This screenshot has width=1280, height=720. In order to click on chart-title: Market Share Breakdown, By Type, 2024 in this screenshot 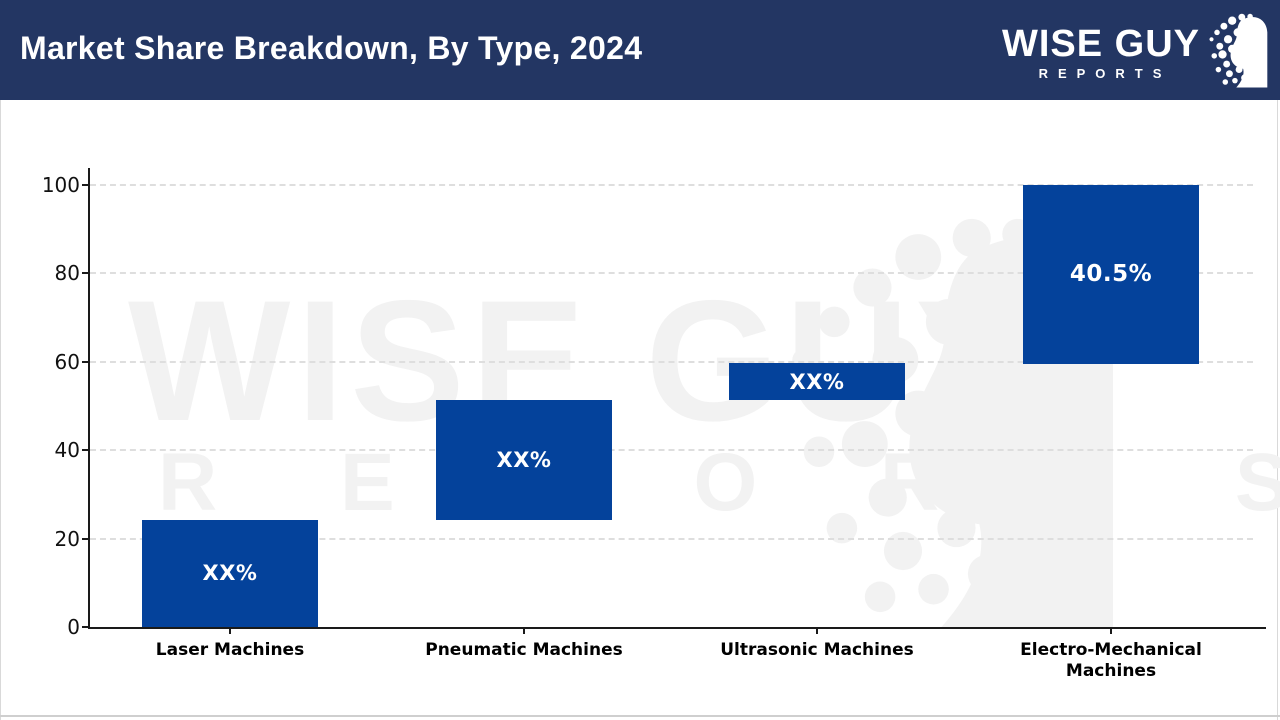, I will do `click(331, 48)`.